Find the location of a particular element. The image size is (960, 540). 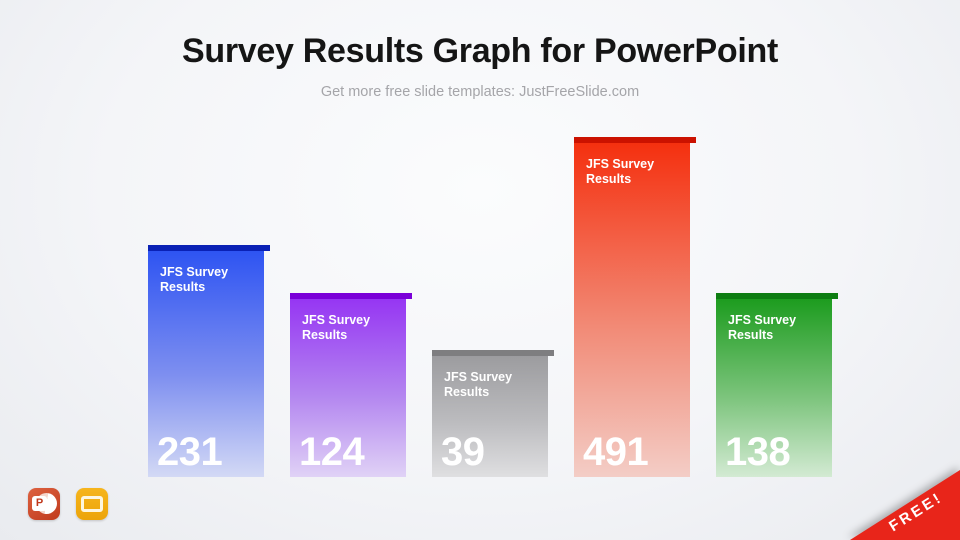

bar-green: JFS Survey Results 138 is located at coordinates (777, 385).